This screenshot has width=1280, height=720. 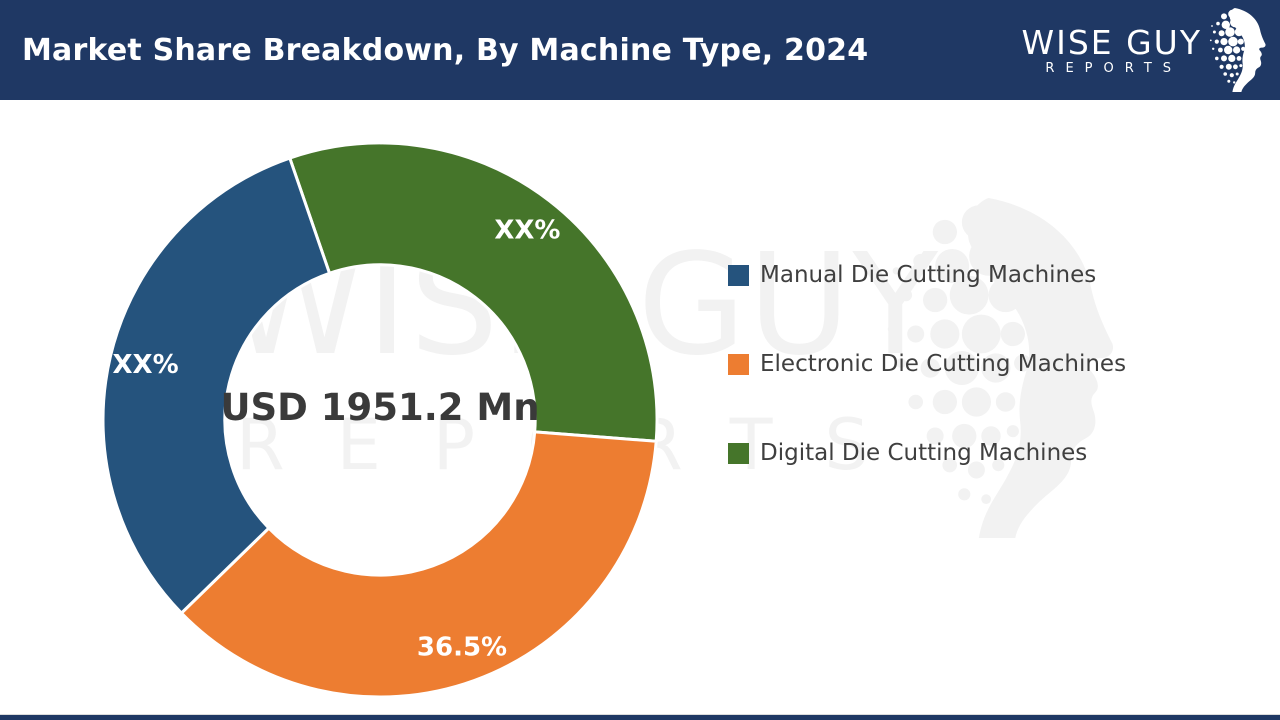 I want to click on donut-center-value: USD 1951.2 Mn, so click(x=379, y=407).